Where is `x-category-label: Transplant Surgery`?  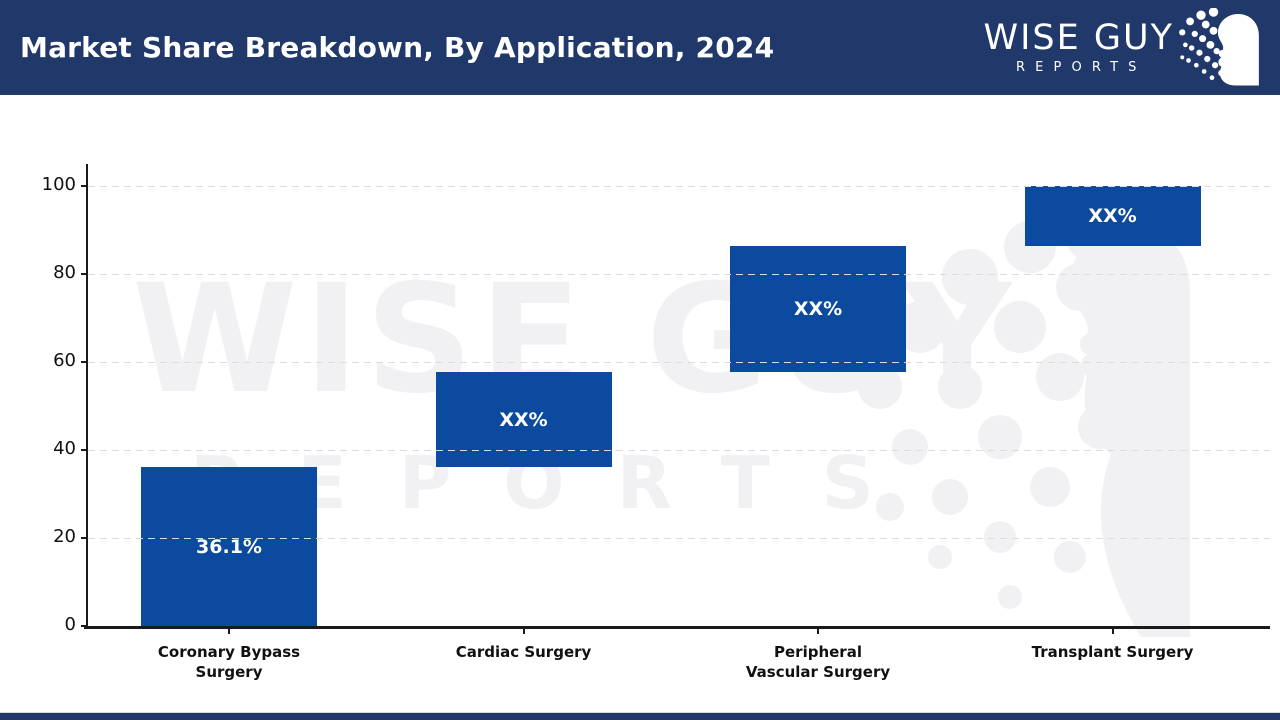 x-category-label: Transplant Surgery is located at coordinates (1112, 652).